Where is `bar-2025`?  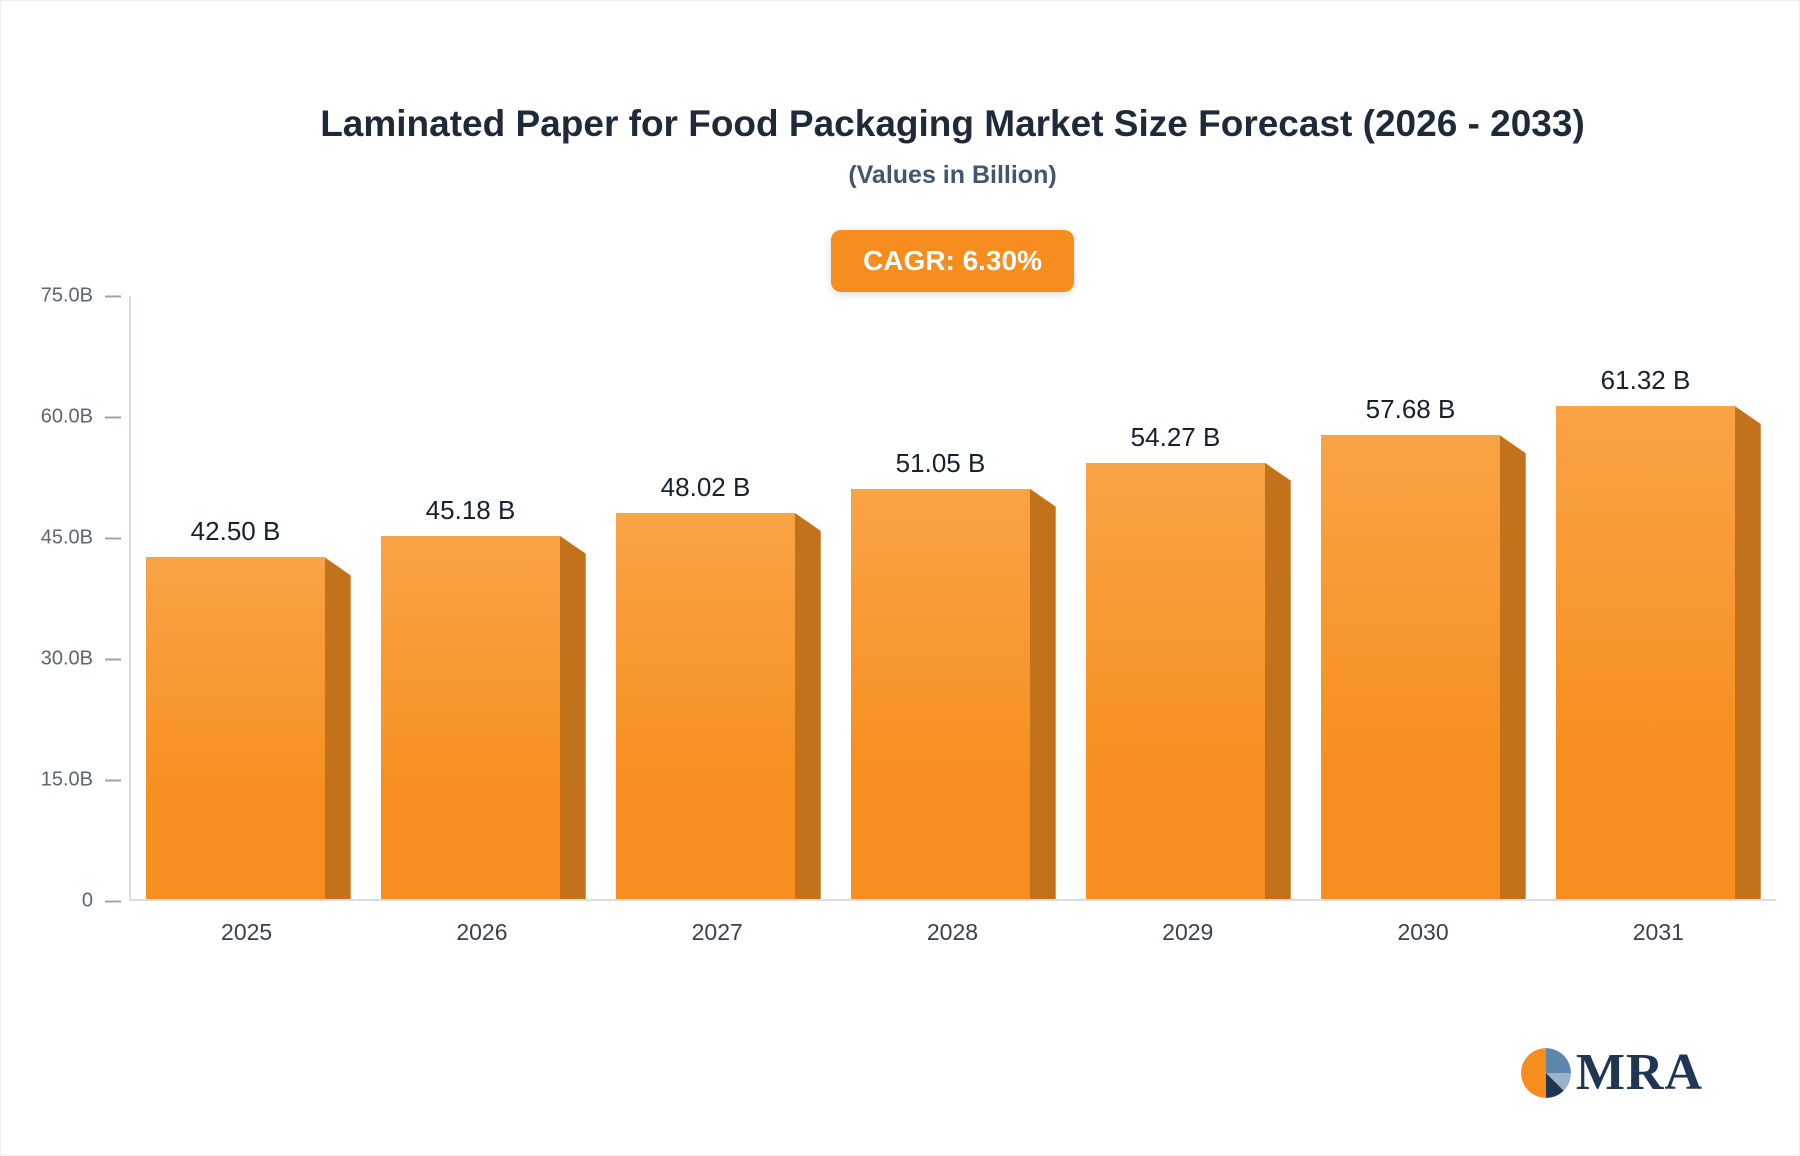 bar-2025 is located at coordinates (248, 728).